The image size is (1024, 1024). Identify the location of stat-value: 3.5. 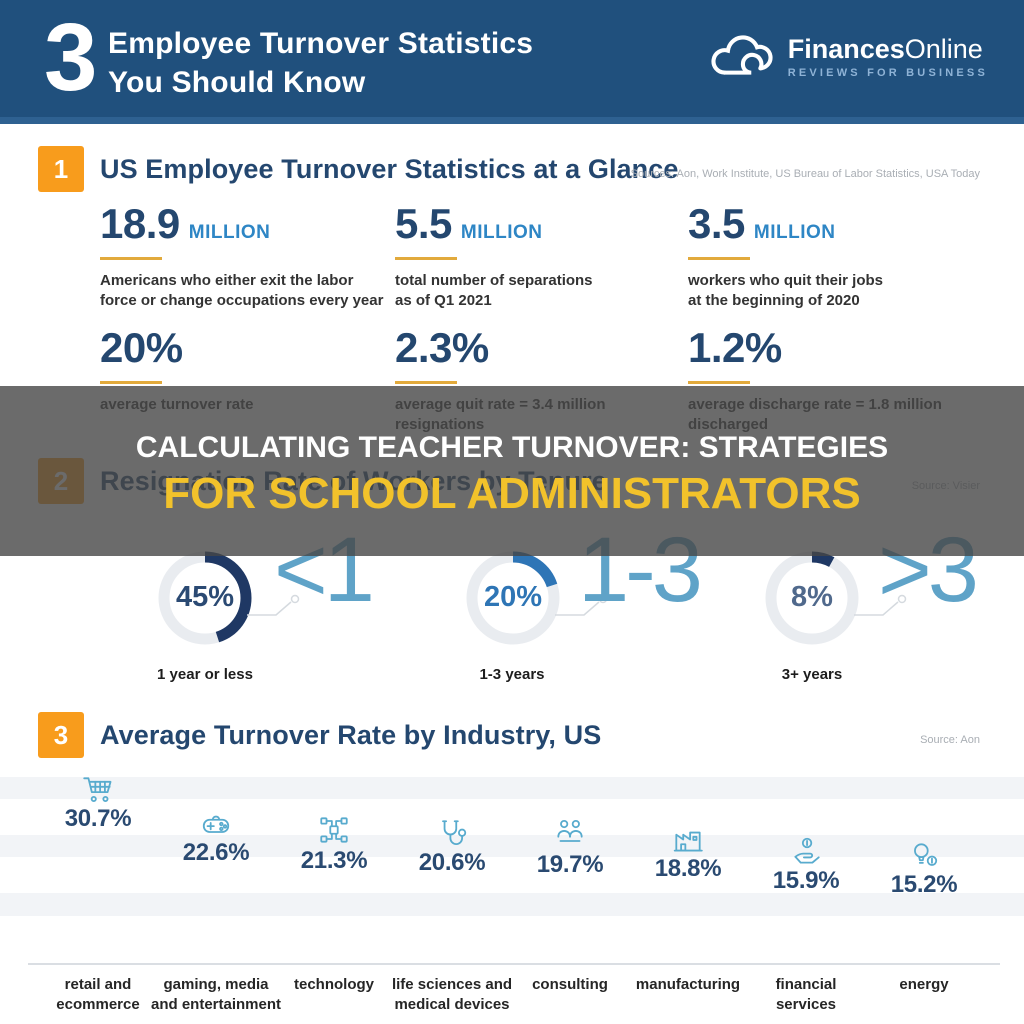
(716, 223).